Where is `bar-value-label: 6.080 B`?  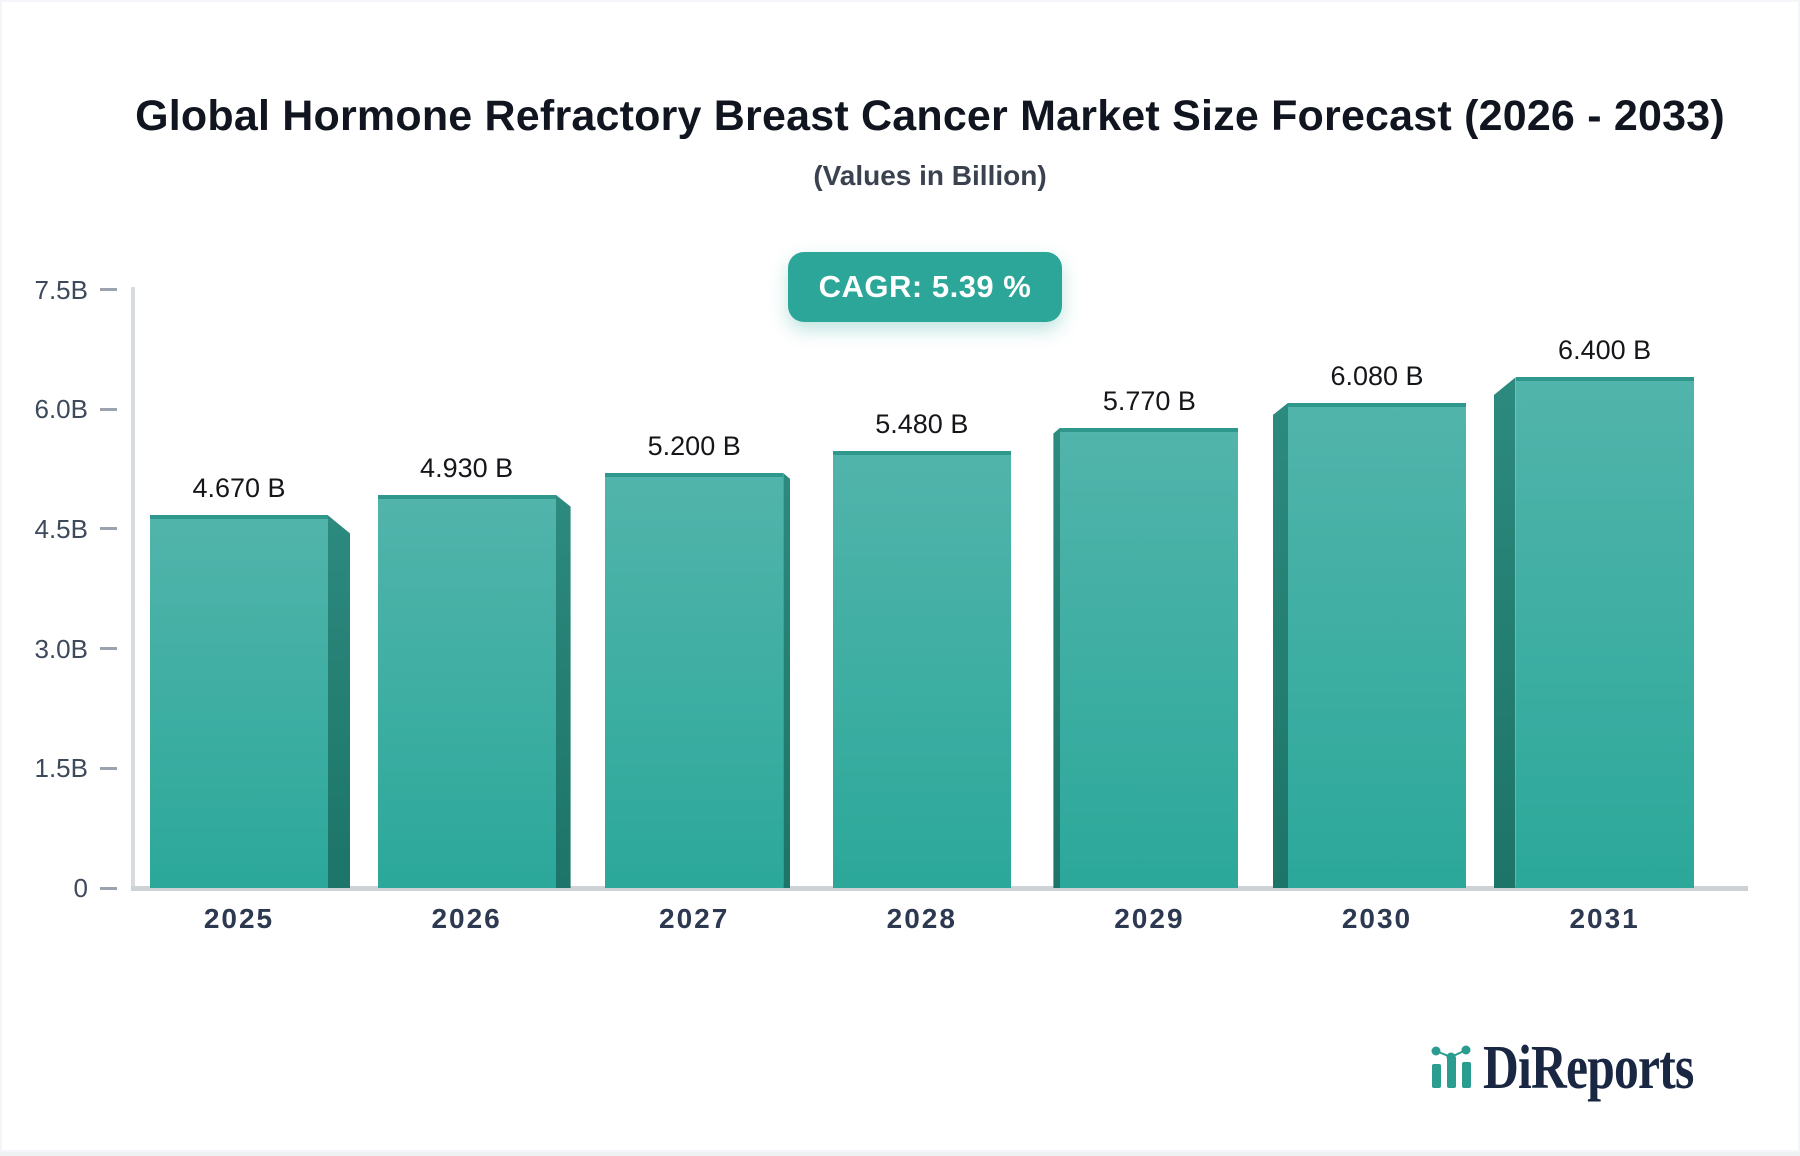 bar-value-label: 6.080 B is located at coordinates (1377, 375).